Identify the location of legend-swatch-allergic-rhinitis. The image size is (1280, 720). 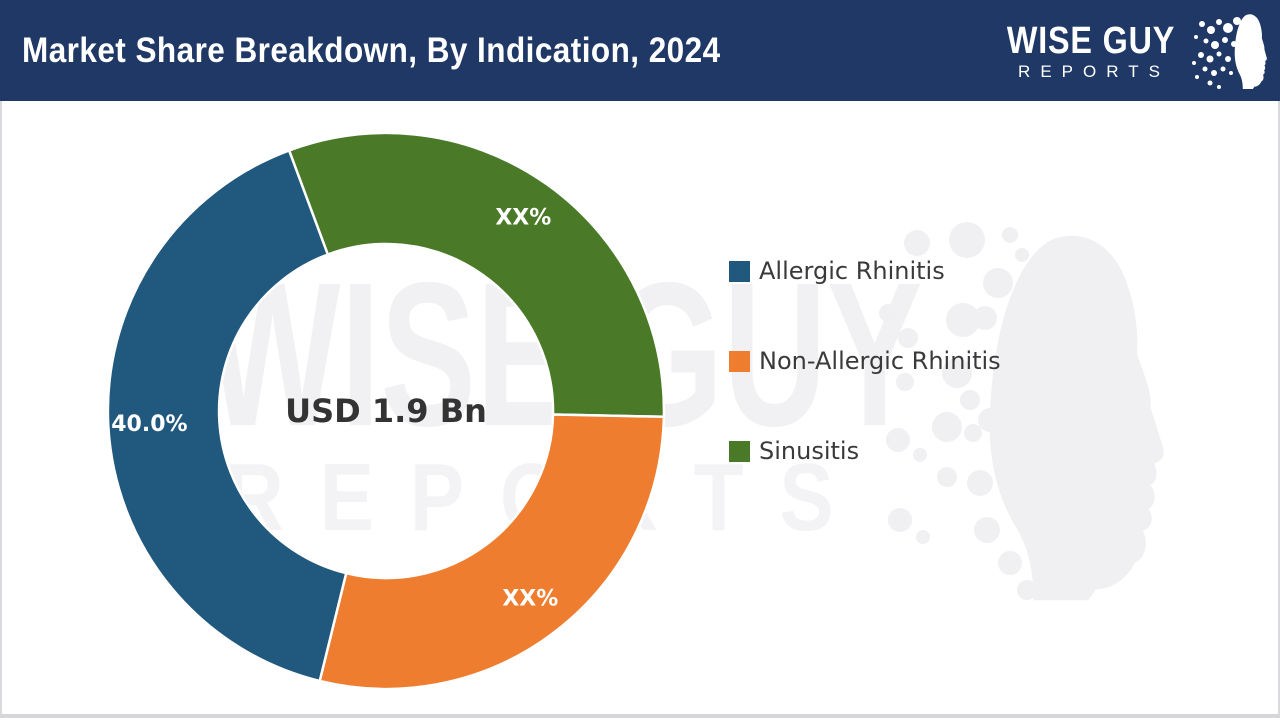
(739, 271).